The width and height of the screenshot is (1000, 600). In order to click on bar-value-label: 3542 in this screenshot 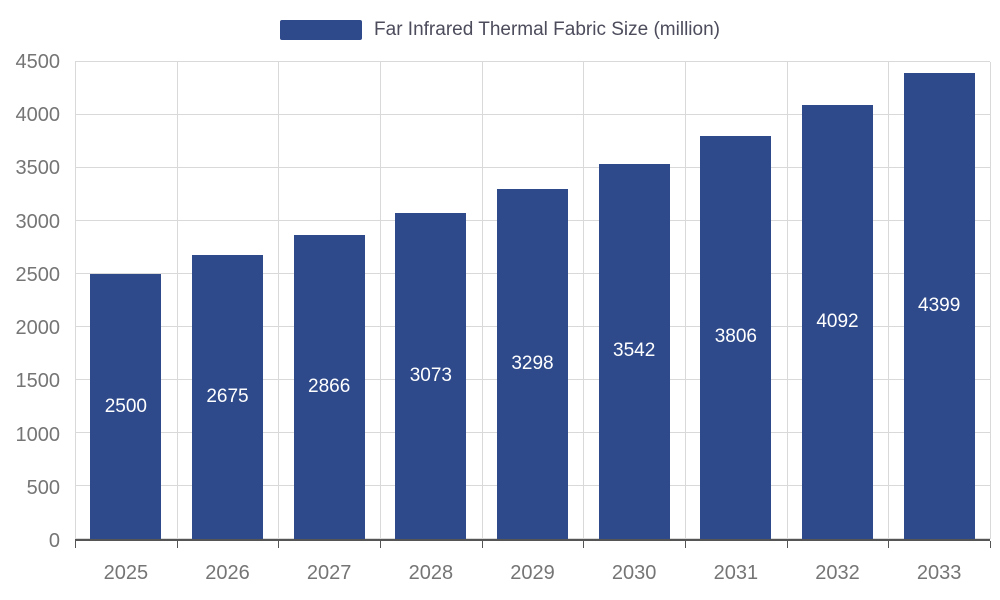, I will do `click(634, 351)`.